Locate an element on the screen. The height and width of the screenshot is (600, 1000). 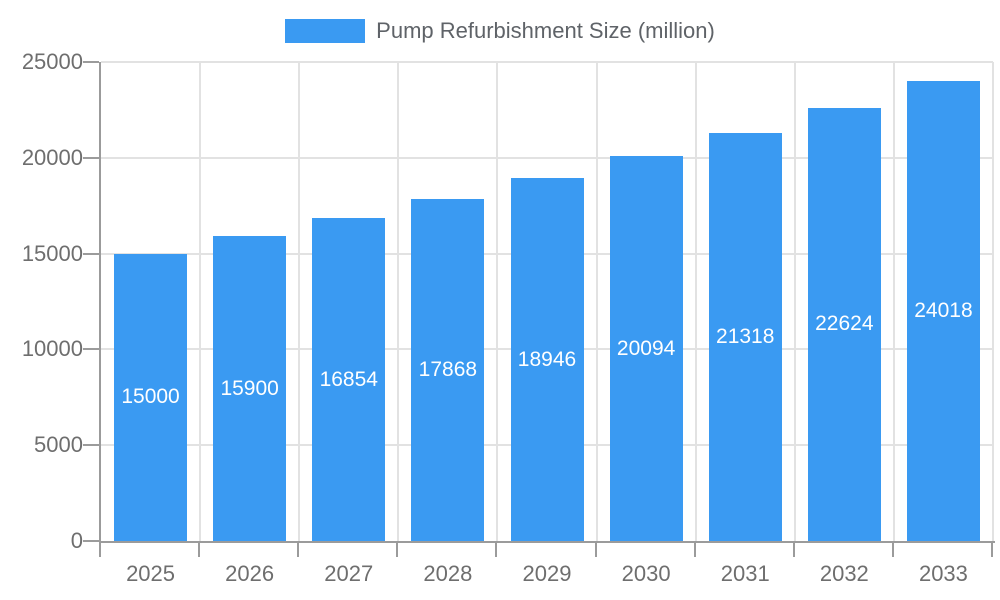
bar-value-label: 18946 is located at coordinates (547, 359).